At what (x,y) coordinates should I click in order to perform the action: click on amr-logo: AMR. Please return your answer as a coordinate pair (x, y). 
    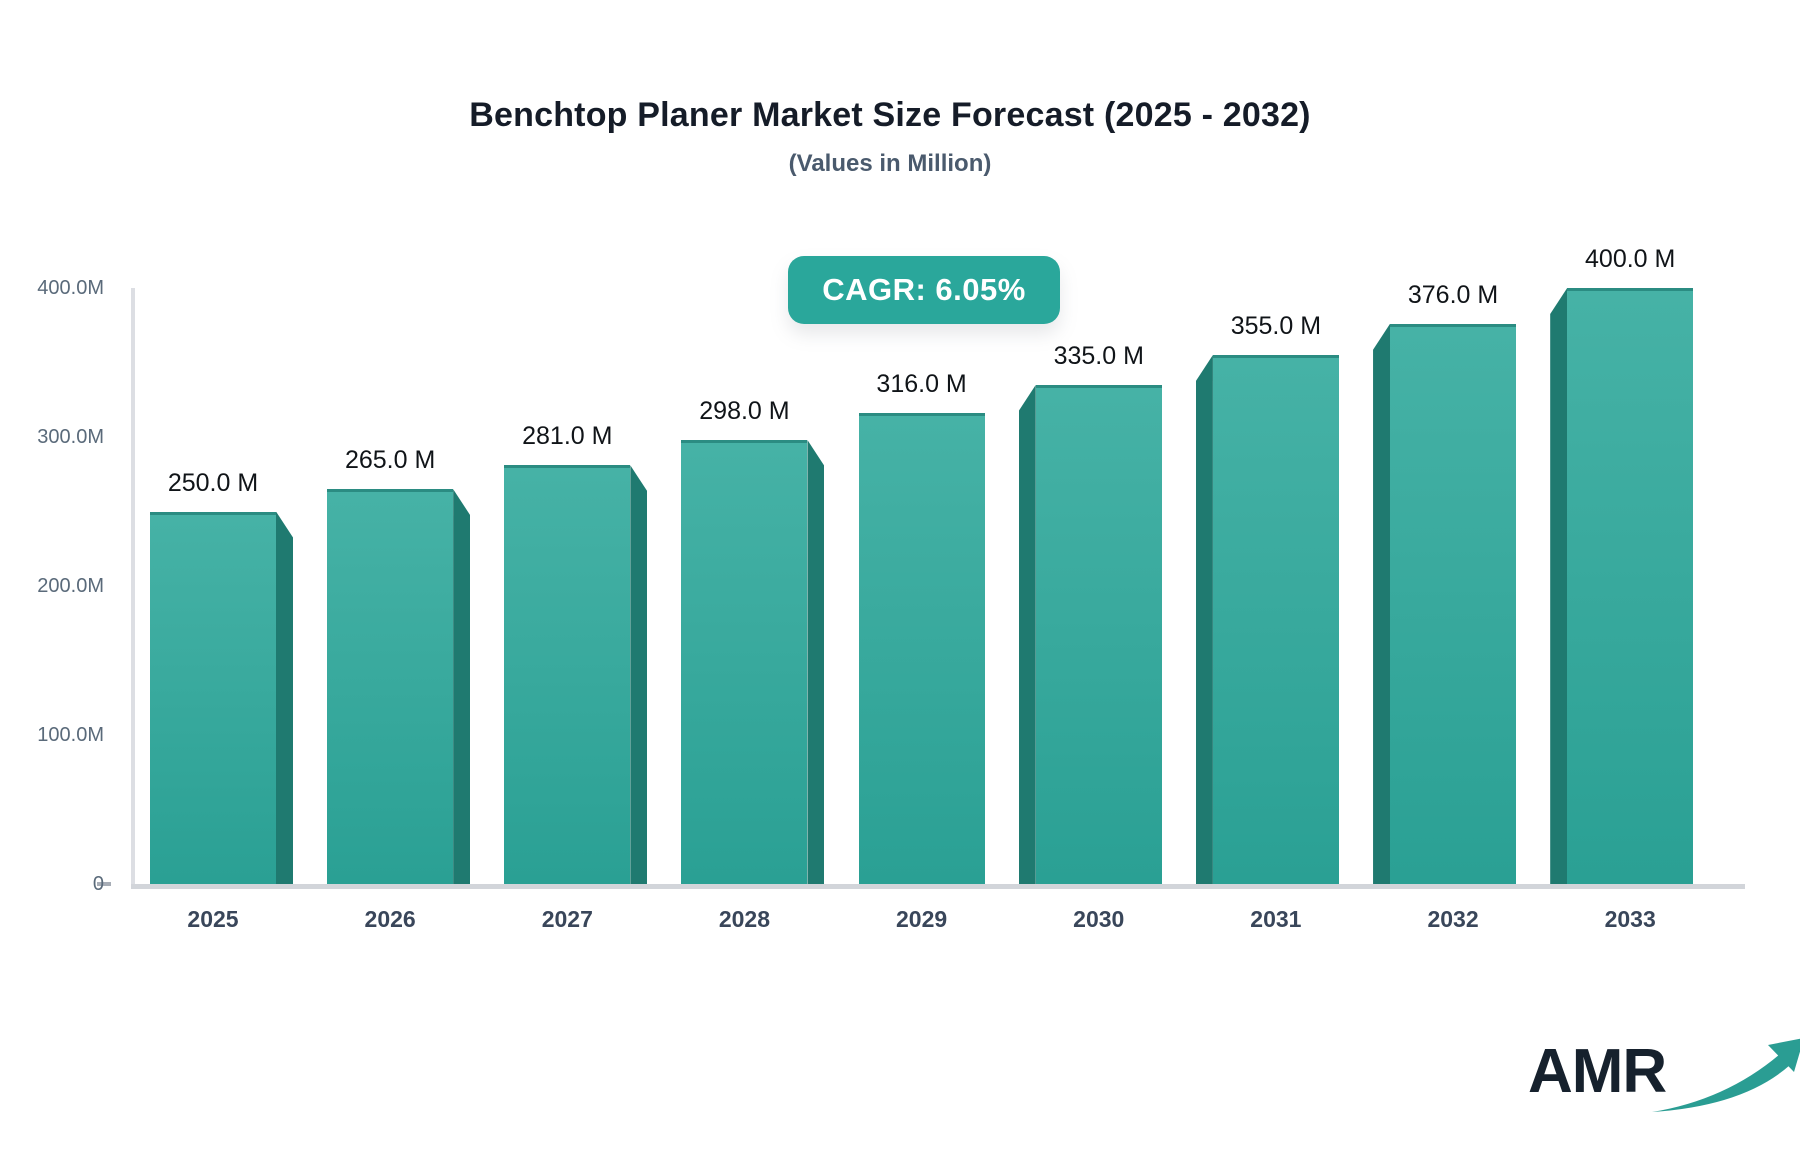
    Looking at the image, I should click on (1664, 1080).